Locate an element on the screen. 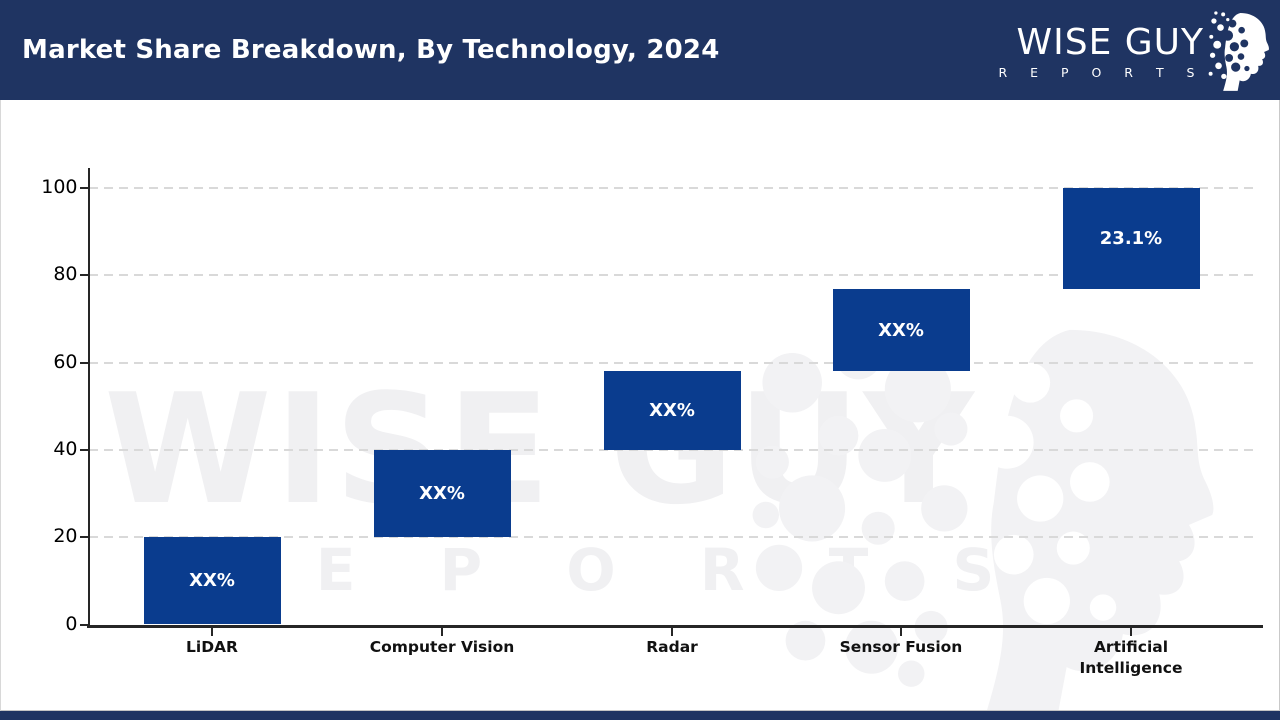 Image resolution: width=1280 pixels, height=720 pixels. bar-sensor-fusion: XX% is located at coordinates (901, 330).